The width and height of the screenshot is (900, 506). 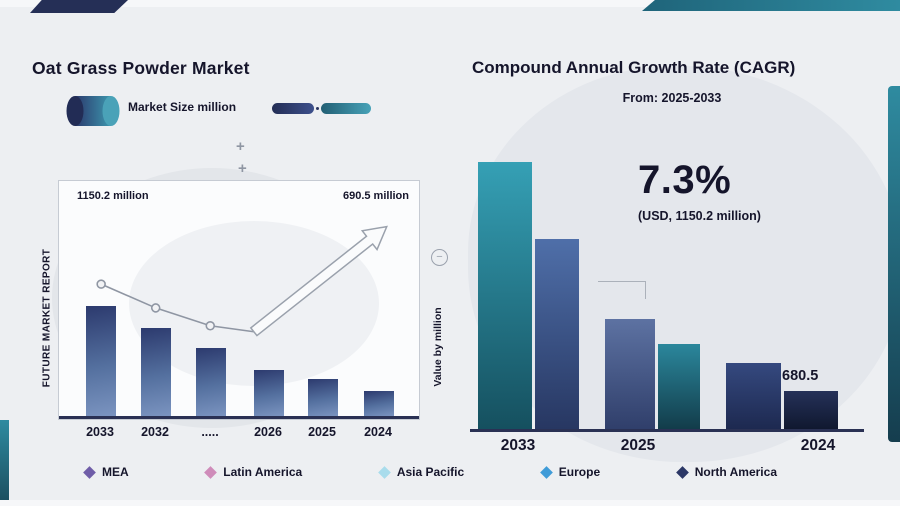 I want to click on market-x-label-5: 2025, so click(x=322, y=432).